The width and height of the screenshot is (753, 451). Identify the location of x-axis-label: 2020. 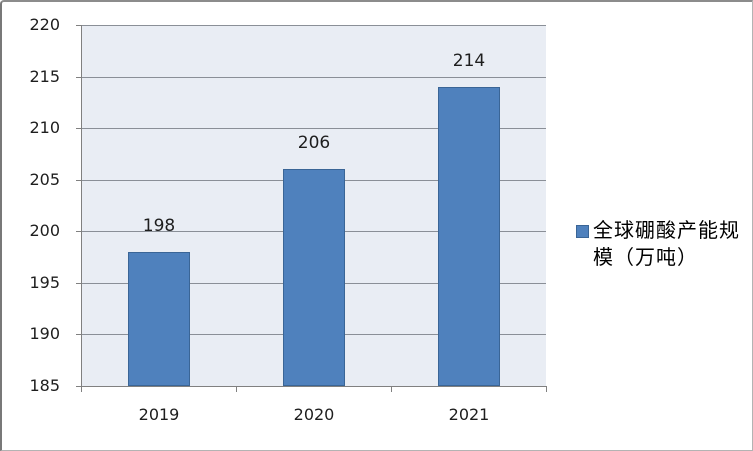
(314, 414).